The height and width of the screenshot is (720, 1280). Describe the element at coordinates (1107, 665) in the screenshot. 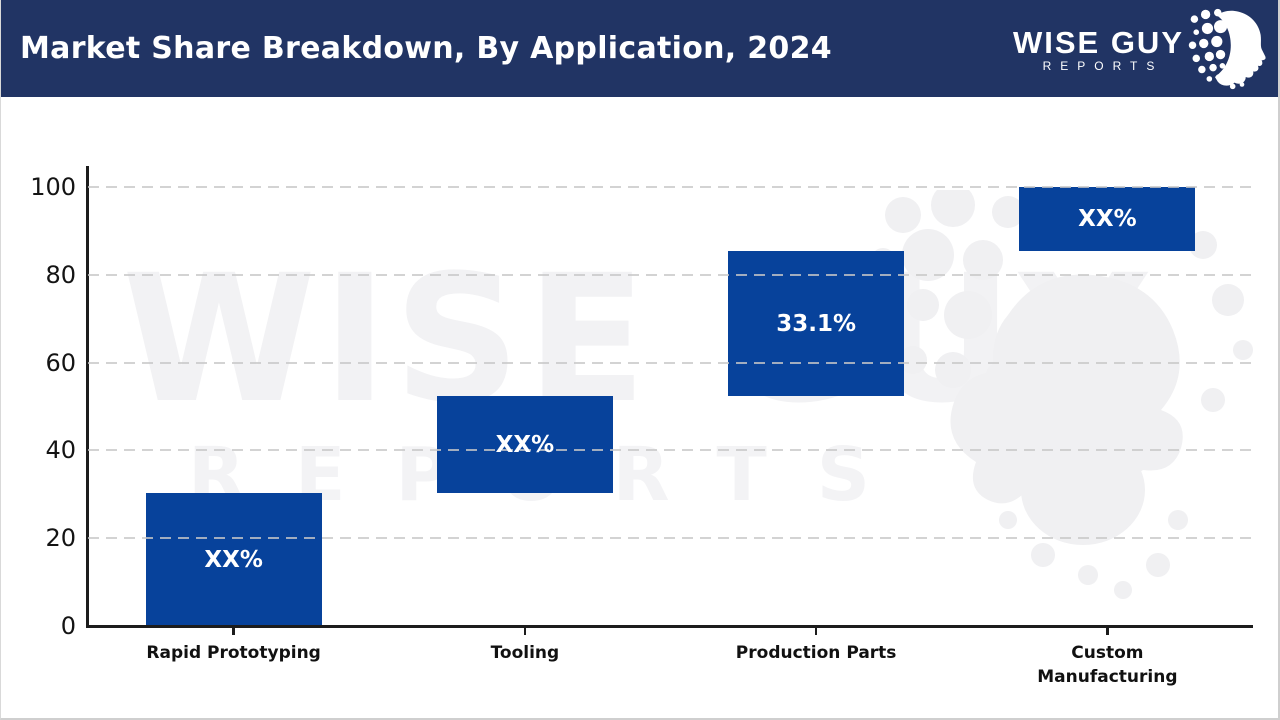

I see `x-axis-category-label: Custom Manufacturing` at that location.